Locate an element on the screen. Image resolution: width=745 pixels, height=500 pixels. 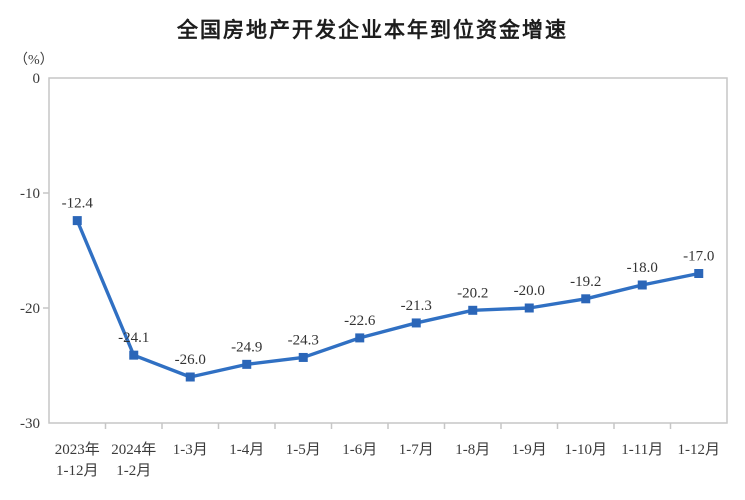
y-tick-label: -10 is located at coordinates (30, 194).